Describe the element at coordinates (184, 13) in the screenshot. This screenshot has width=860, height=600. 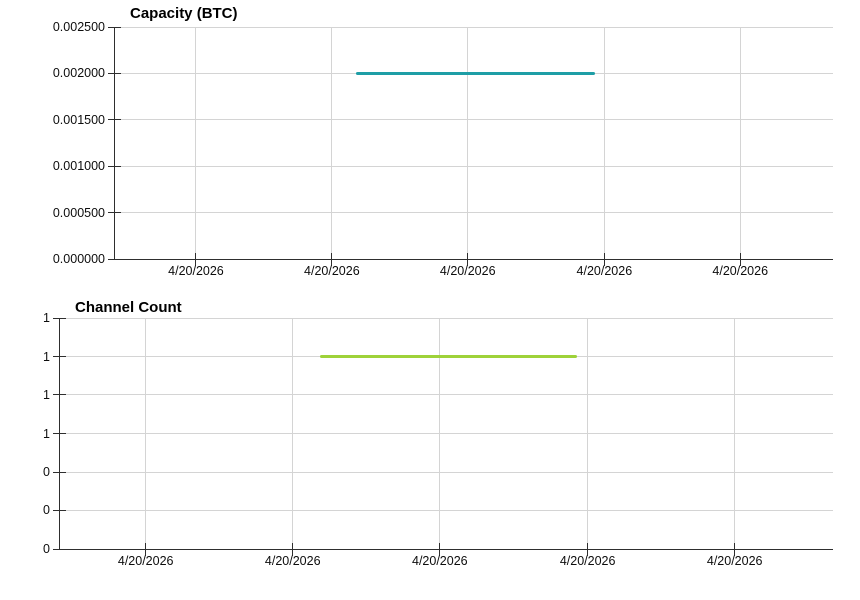
I see `capacity-chart-title: Capacity (BTC)` at that location.